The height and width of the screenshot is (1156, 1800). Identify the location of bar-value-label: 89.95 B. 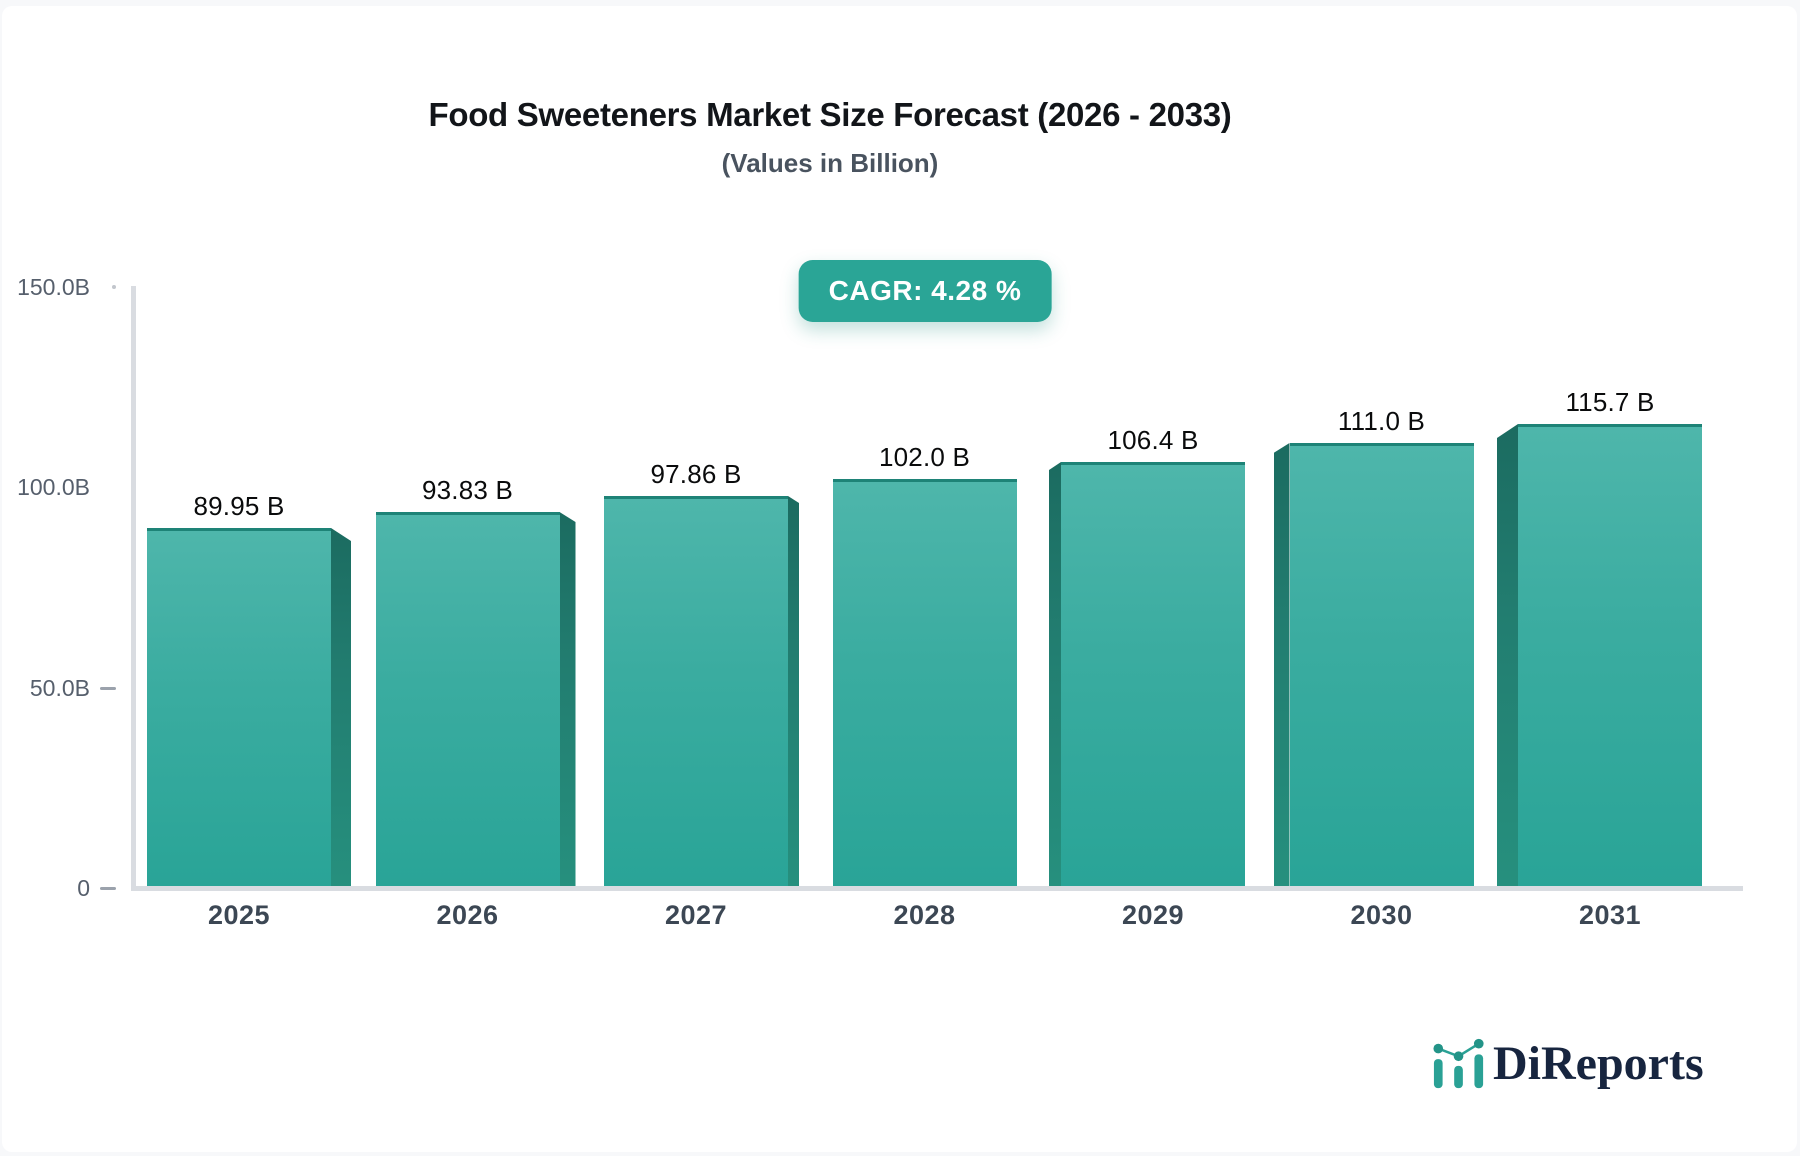
(239, 506).